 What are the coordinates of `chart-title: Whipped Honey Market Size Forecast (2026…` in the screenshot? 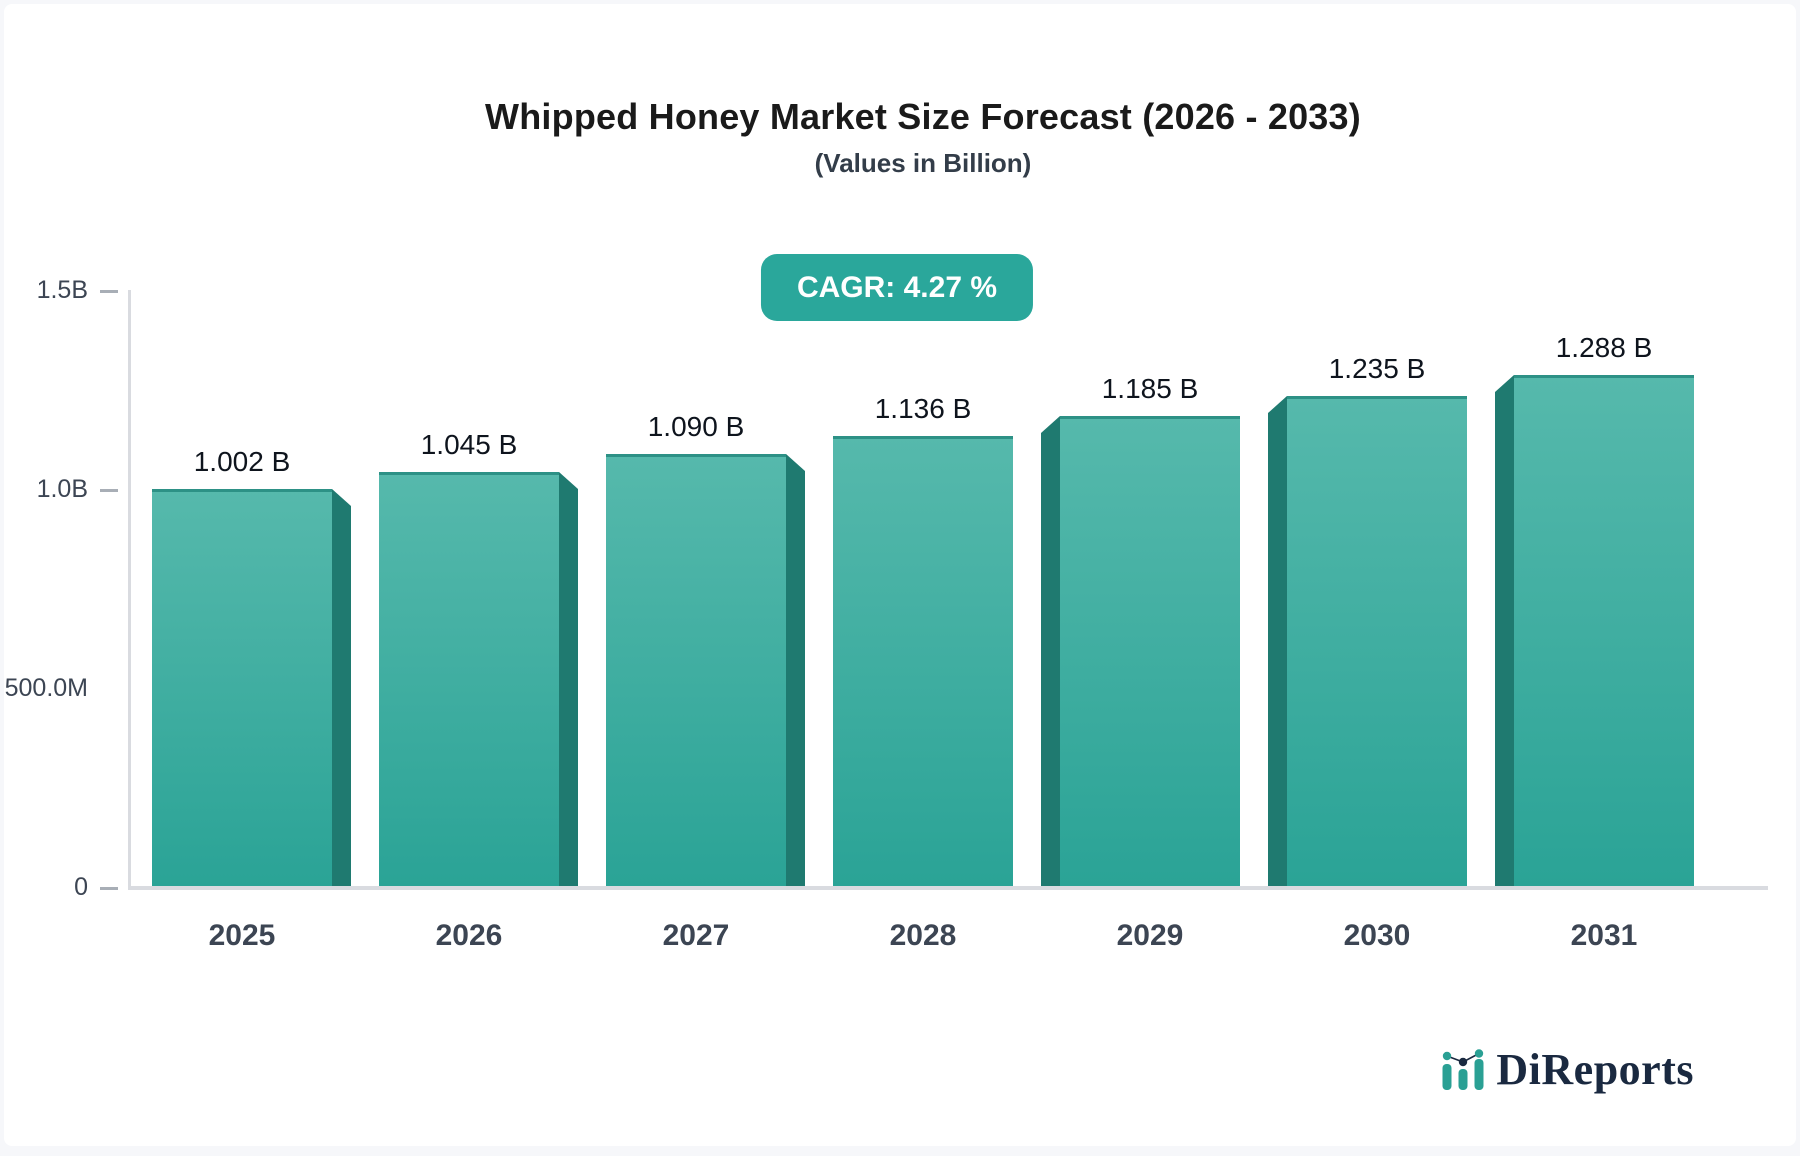 It's located at (923, 116).